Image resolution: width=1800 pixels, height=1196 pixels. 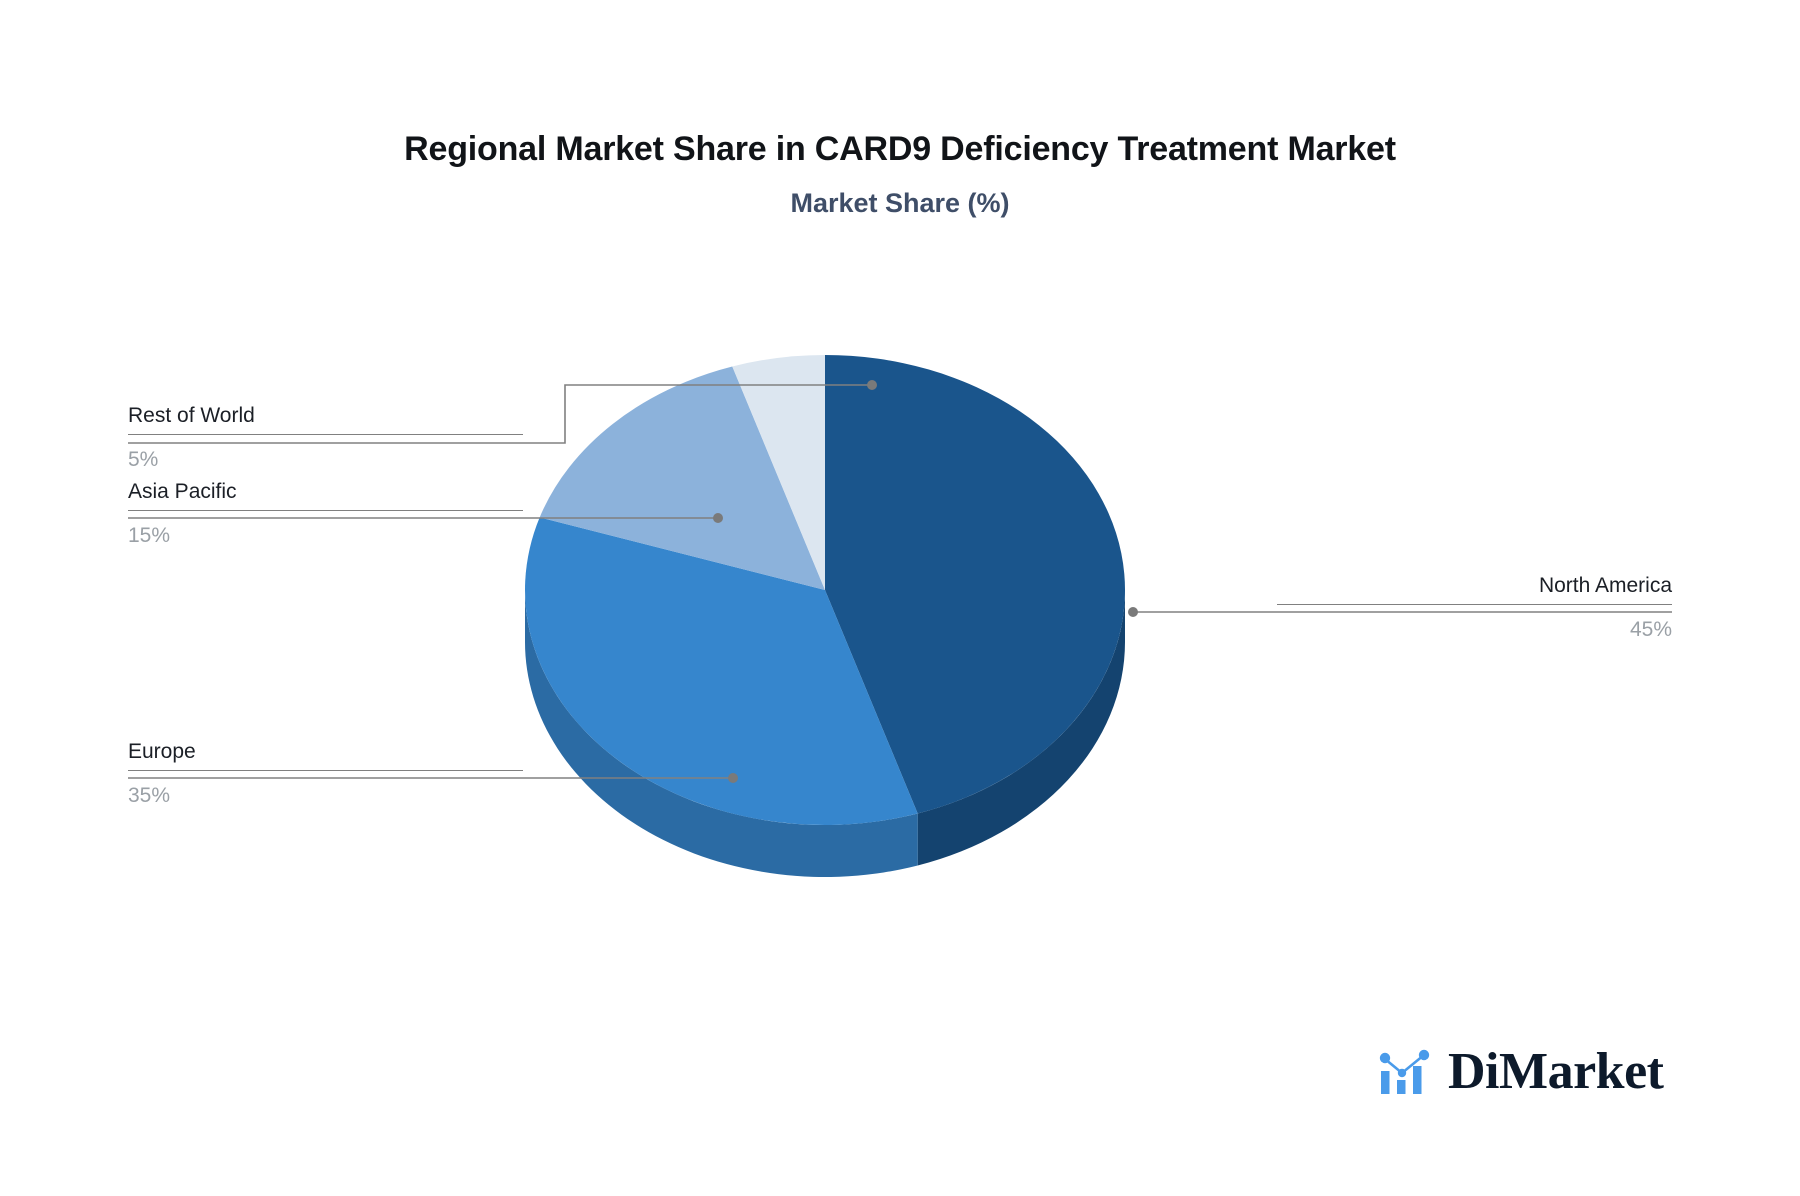 What do you see at coordinates (1605, 585) in the screenshot?
I see `callout-label-north-america: North America` at bounding box center [1605, 585].